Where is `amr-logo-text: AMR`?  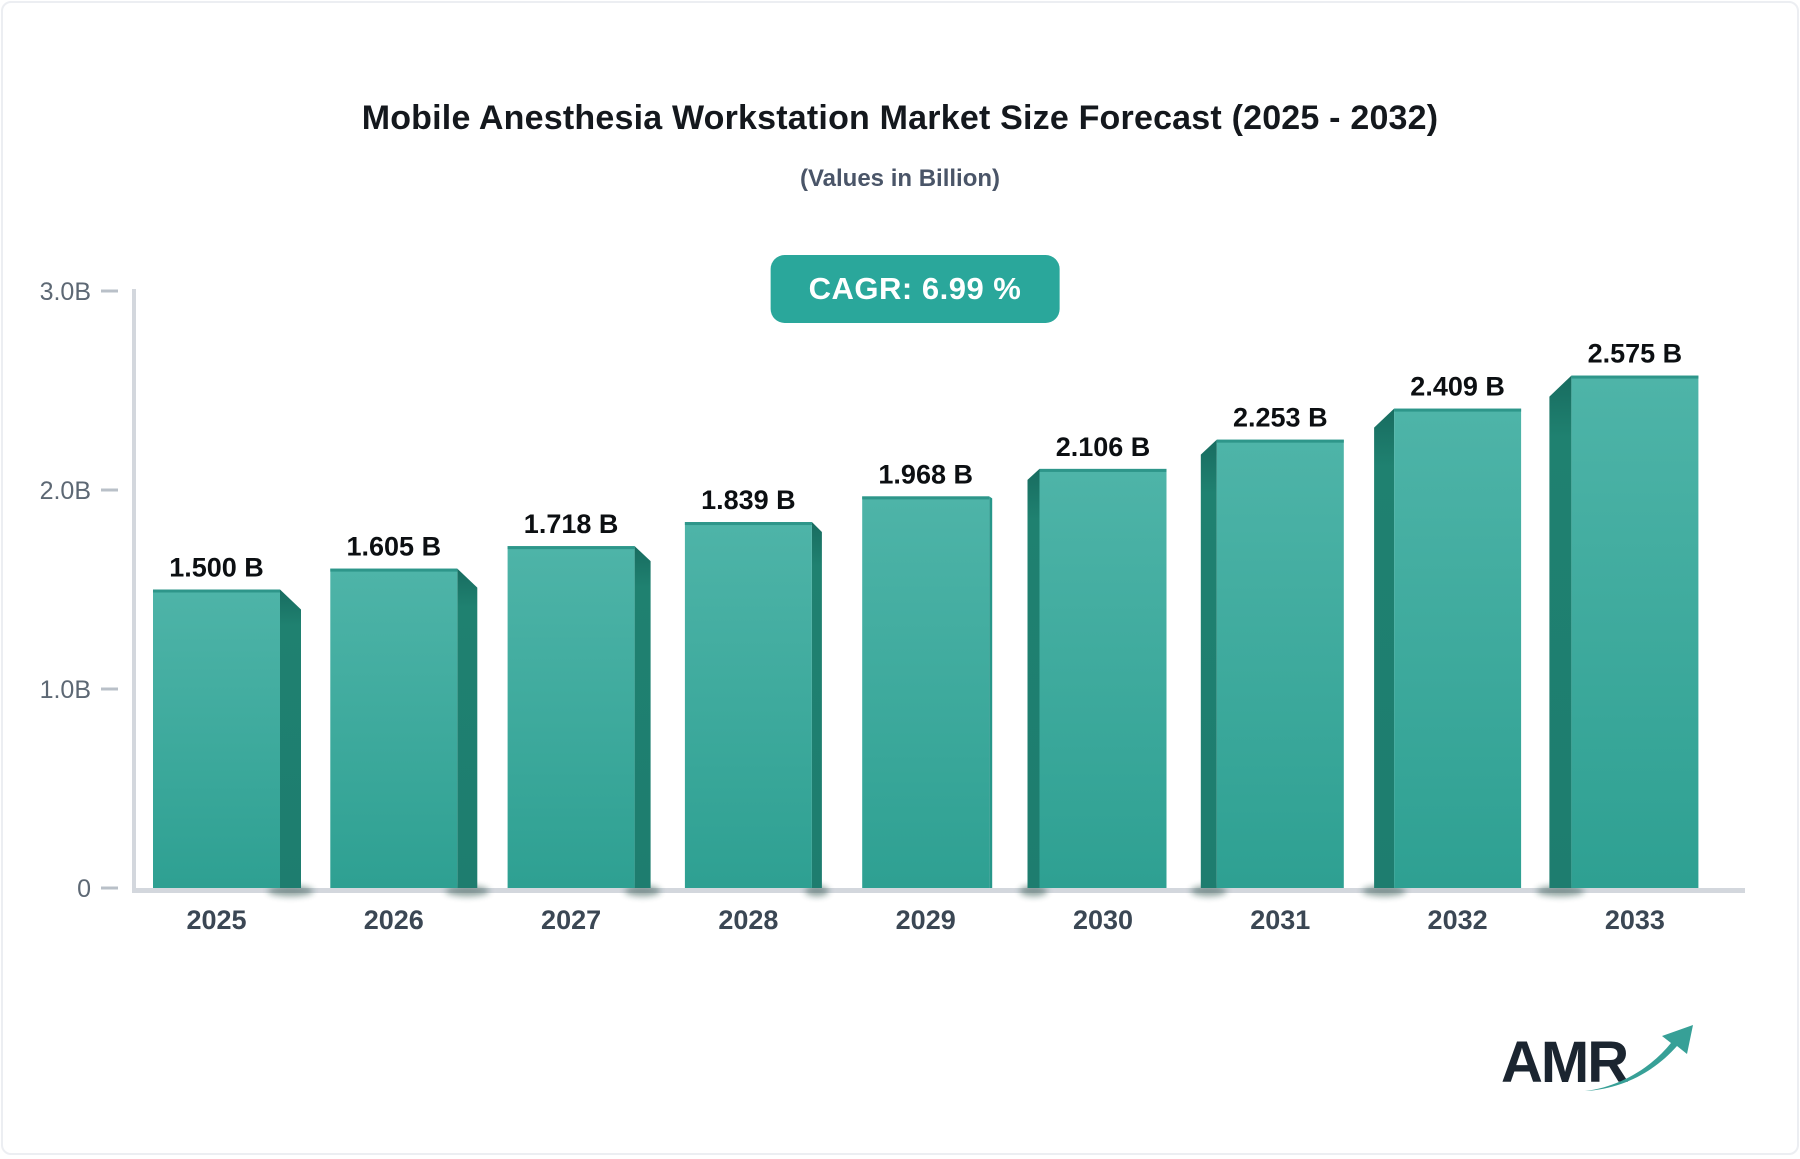 amr-logo-text: AMR is located at coordinates (1565, 1062).